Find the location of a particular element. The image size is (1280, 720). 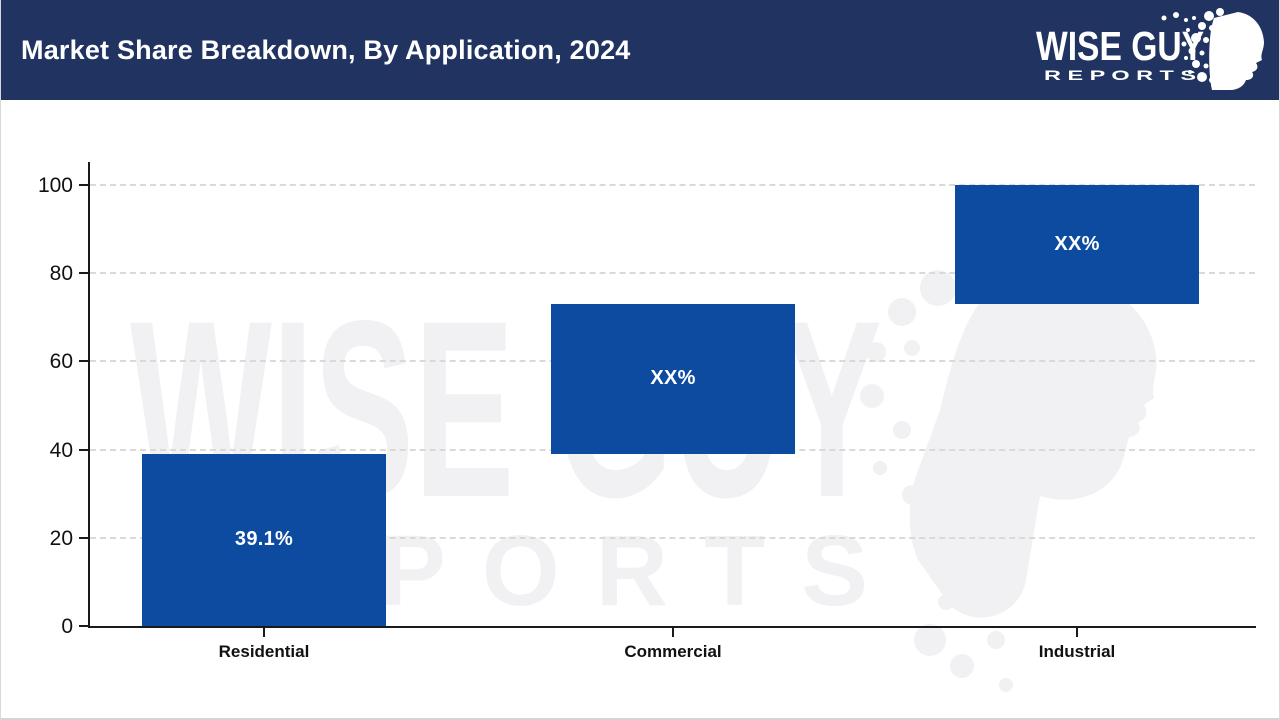

x-tick-industrial is located at coordinates (1077, 632).